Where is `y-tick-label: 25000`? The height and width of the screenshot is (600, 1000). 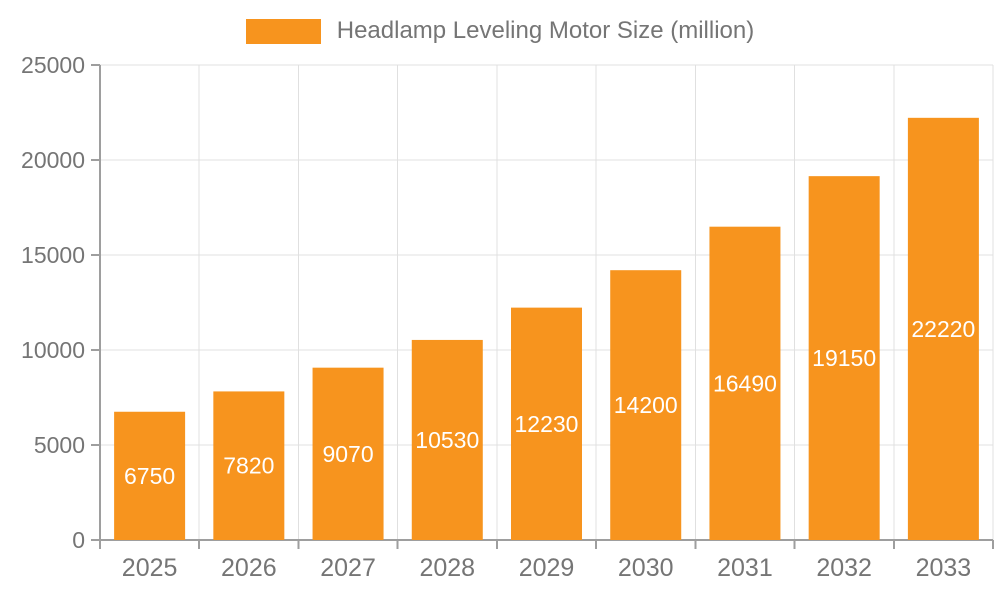
y-tick-label: 25000 is located at coordinates (53, 65).